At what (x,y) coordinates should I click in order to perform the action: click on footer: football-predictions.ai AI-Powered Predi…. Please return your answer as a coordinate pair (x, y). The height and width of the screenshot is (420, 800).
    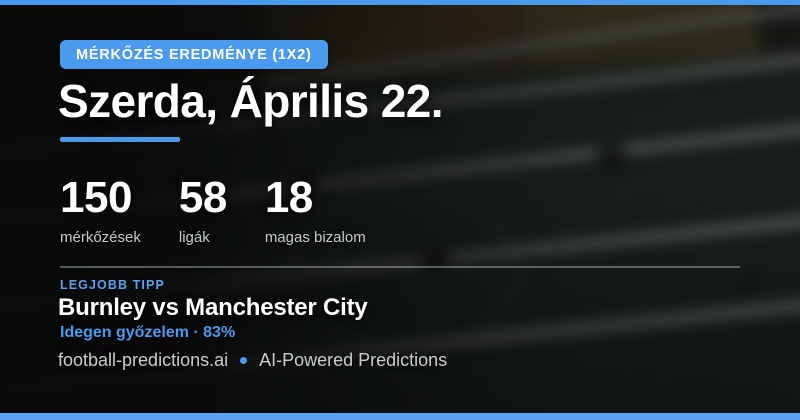
    Looking at the image, I should click on (252, 360).